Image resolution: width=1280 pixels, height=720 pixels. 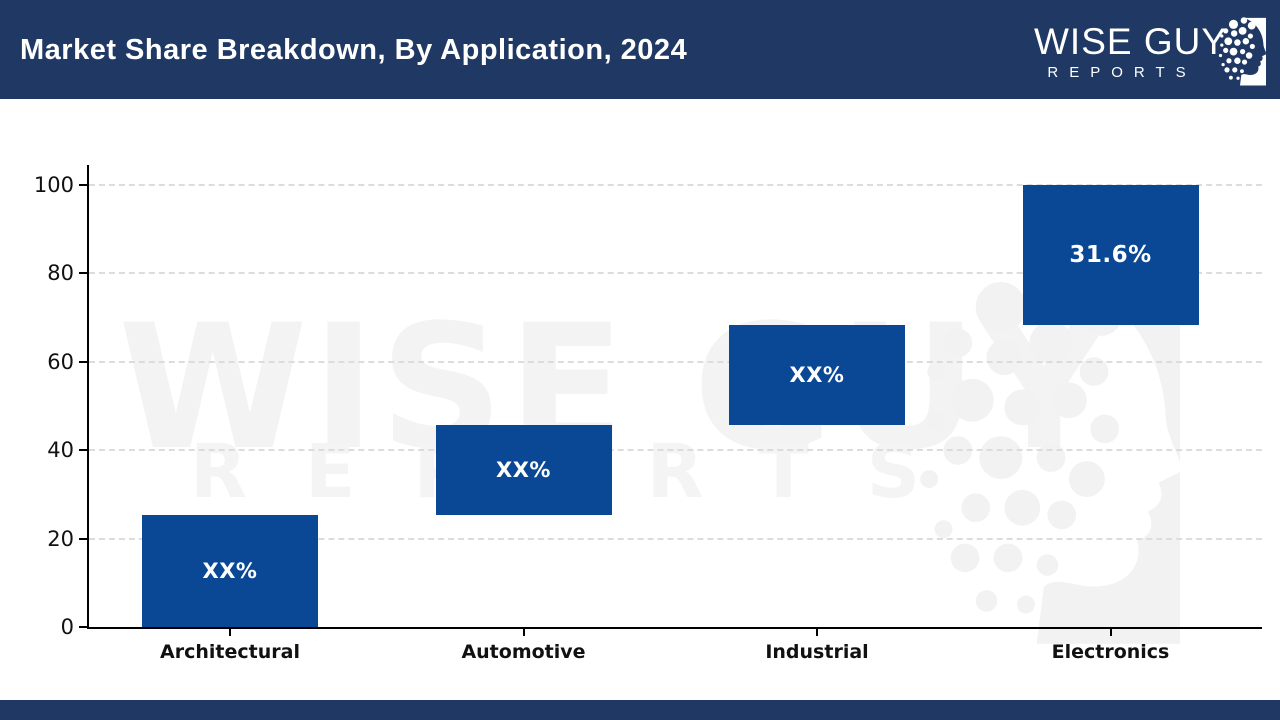 I want to click on footer-bar, so click(x=640, y=710).